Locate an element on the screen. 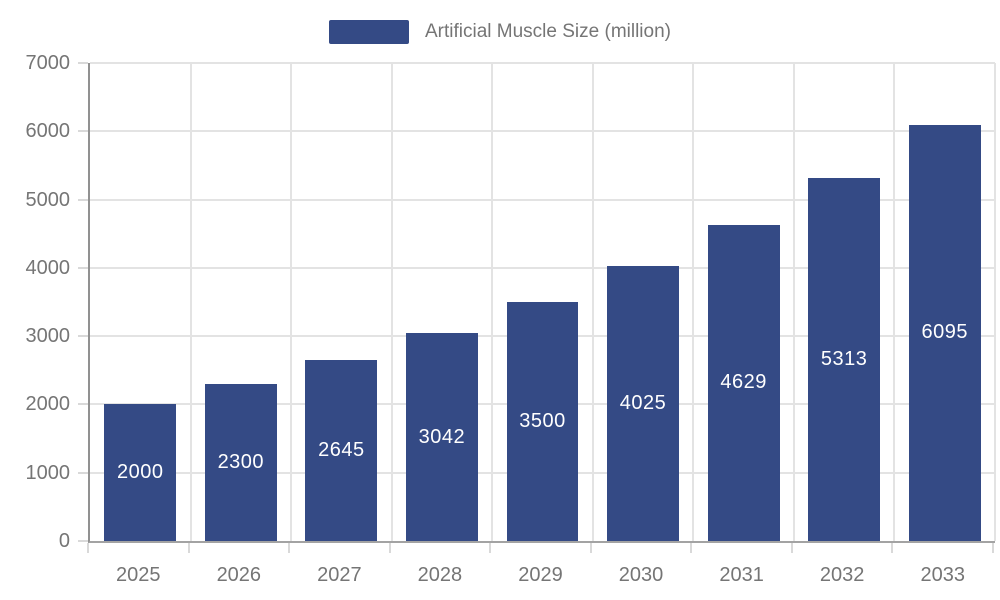 This screenshot has width=1000, height=600. bar: 2000 is located at coordinates (140, 472).